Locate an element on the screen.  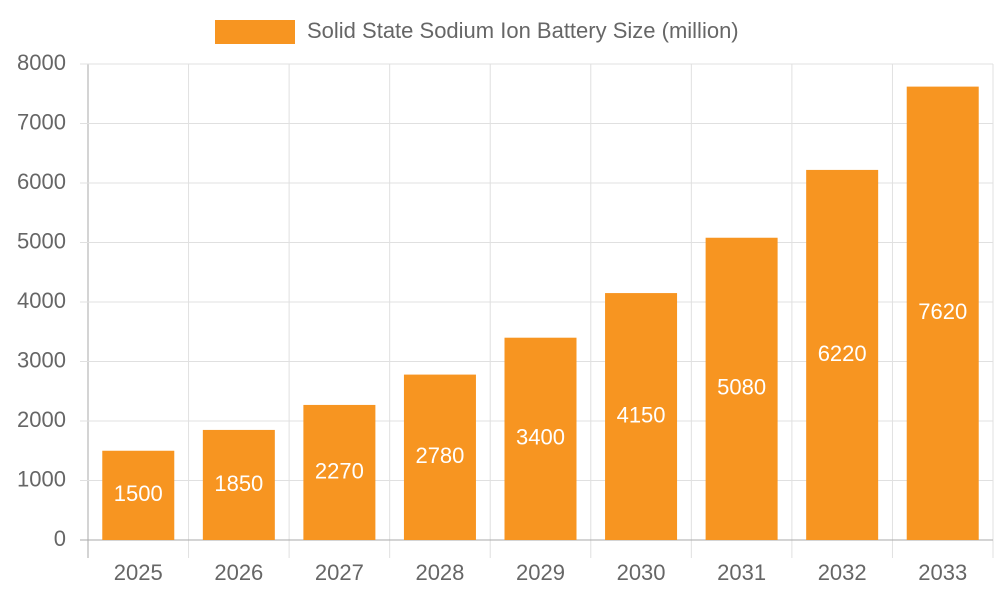
x-tick-label: 2032 is located at coordinates (842, 572).